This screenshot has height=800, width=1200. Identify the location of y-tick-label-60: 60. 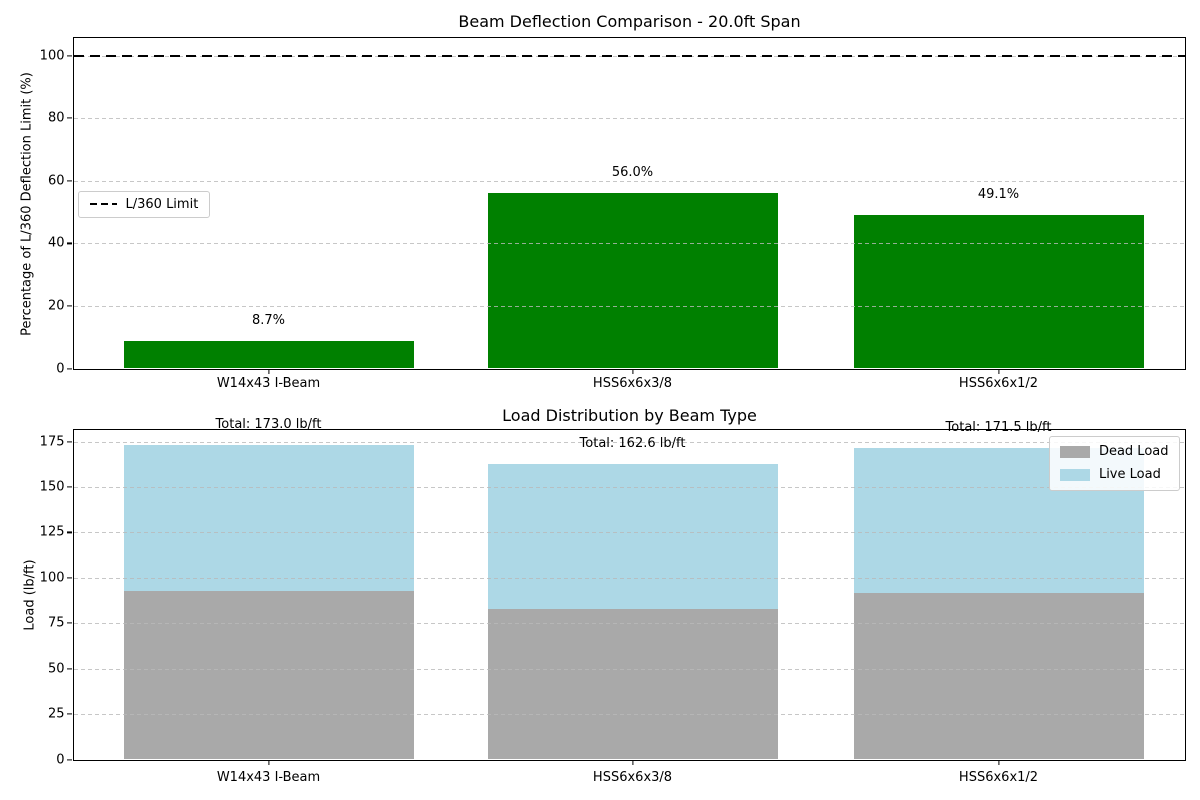
(56, 181).